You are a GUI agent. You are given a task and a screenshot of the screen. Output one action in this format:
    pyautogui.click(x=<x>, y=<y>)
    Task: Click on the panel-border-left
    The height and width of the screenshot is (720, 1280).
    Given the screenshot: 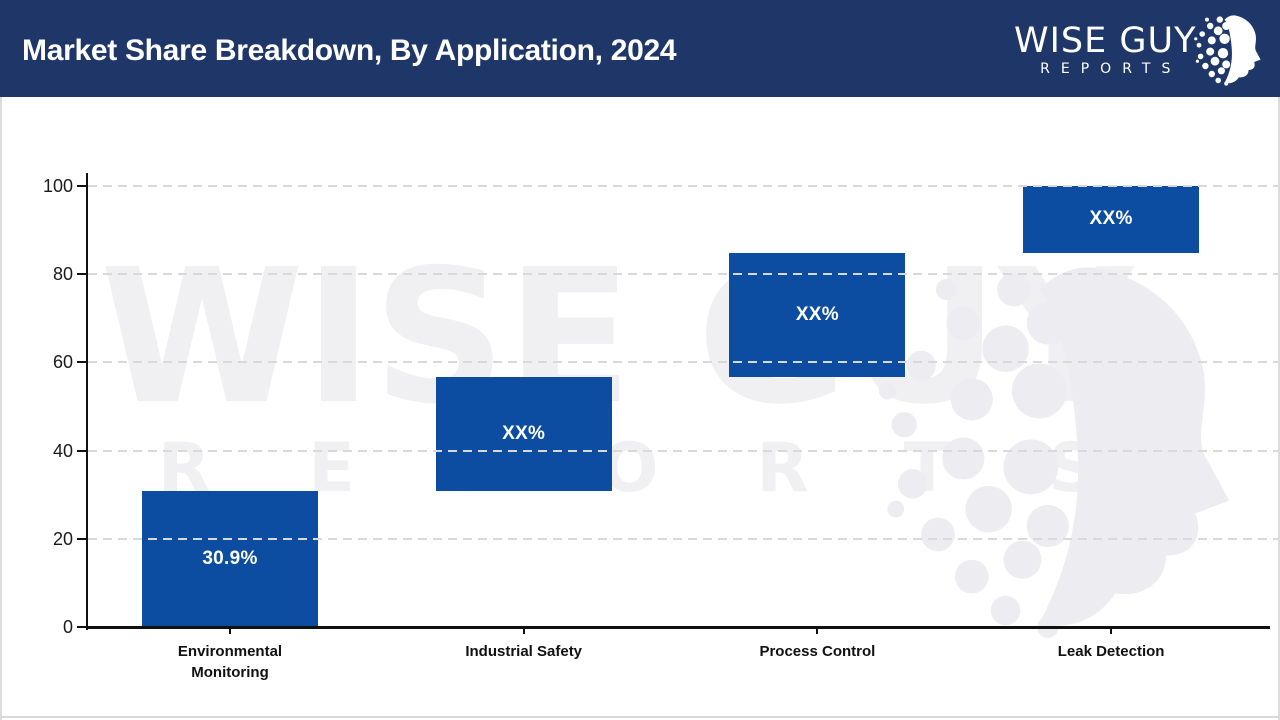 What is the action you would take?
    pyautogui.click(x=1, y=408)
    